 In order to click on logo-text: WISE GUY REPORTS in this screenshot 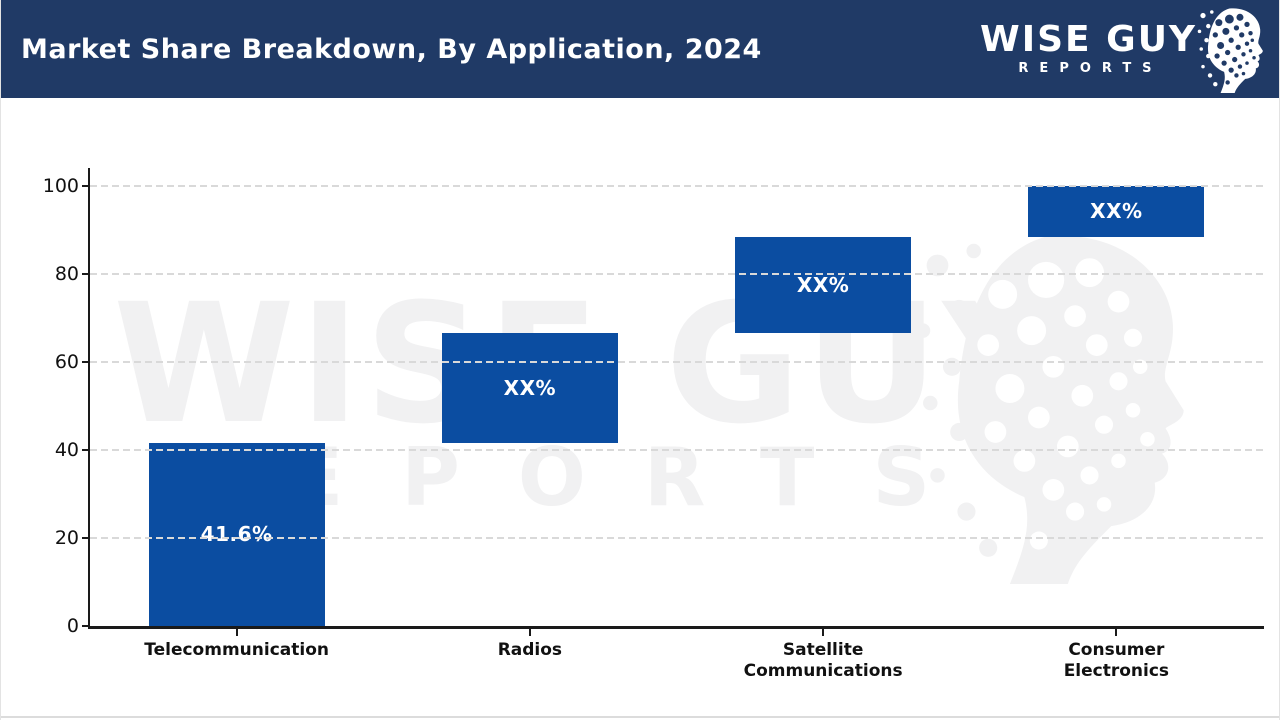, I will do `click(1088, 49)`.